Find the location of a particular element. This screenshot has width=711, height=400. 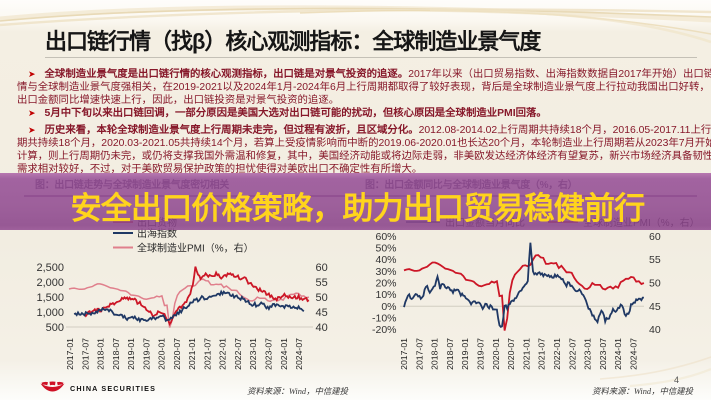

svg-text: 60% is located at coordinates (385, 237).